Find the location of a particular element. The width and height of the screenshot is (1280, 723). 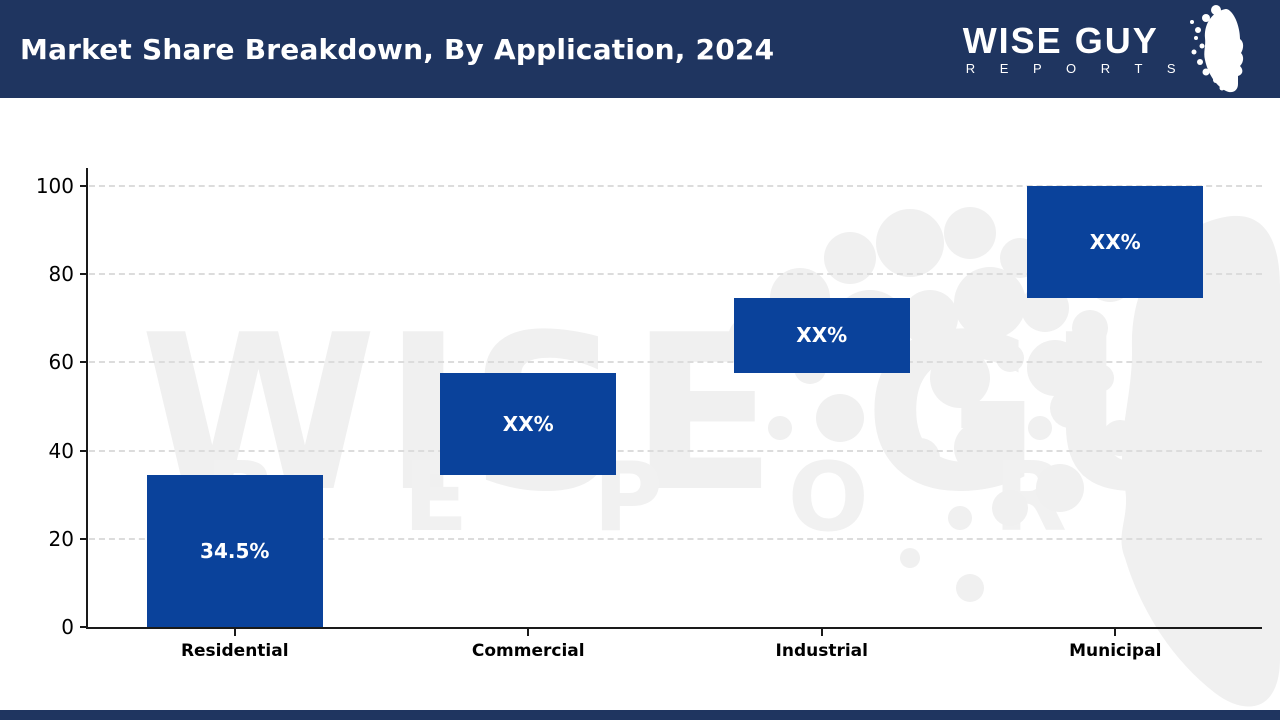

y-tick-label: 80 is located at coordinates (61, 274).